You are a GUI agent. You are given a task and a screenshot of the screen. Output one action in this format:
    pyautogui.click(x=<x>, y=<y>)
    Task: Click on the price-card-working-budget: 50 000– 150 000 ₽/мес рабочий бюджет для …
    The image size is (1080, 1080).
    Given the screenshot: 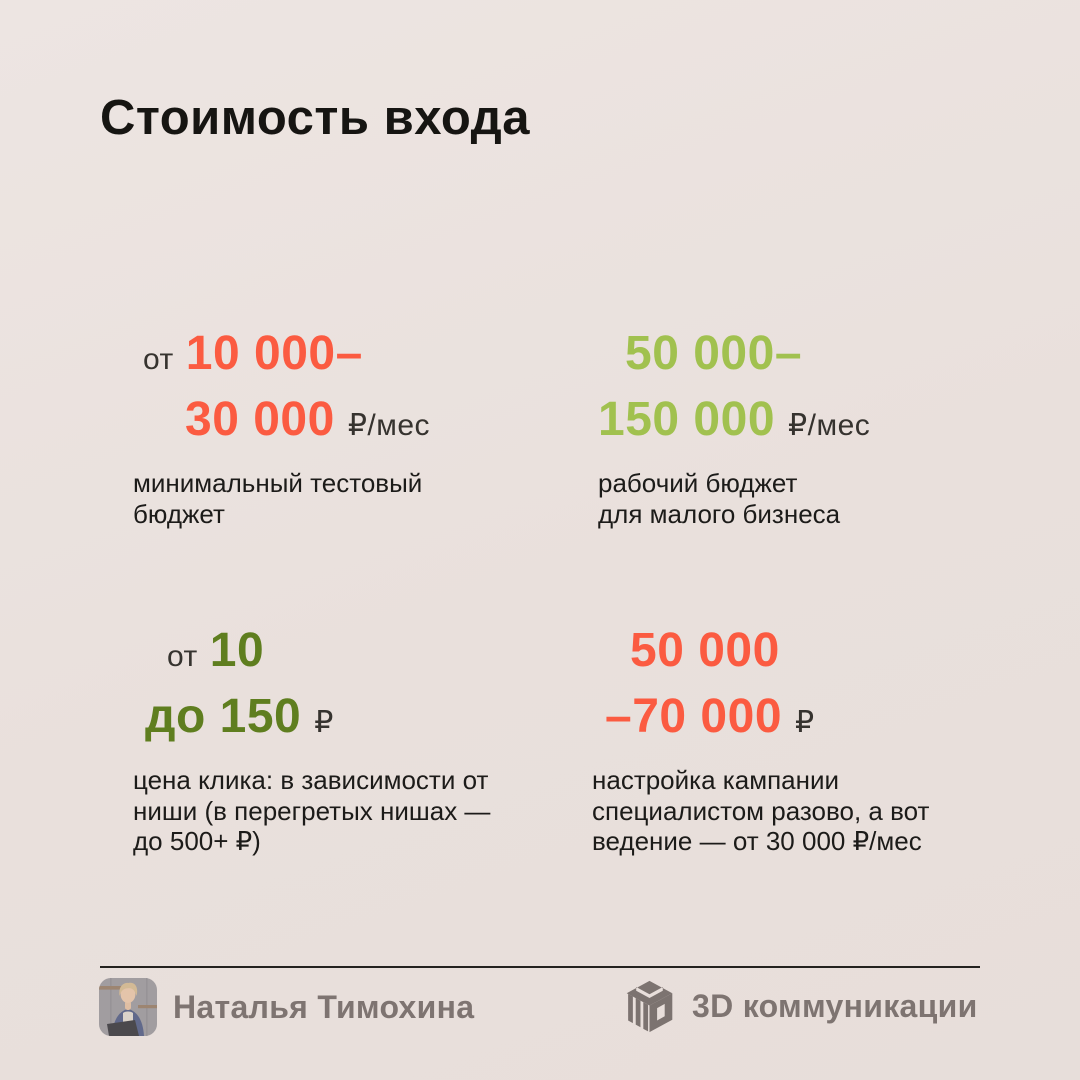 What is the action you would take?
    pyautogui.click(x=828, y=427)
    